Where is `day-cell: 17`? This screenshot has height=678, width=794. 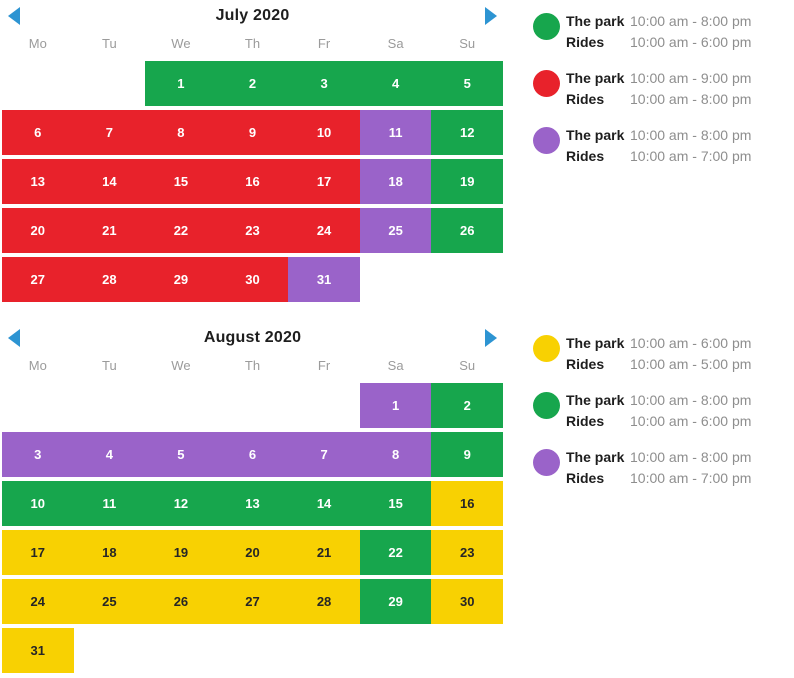
day-cell: 17 is located at coordinates (38, 552).